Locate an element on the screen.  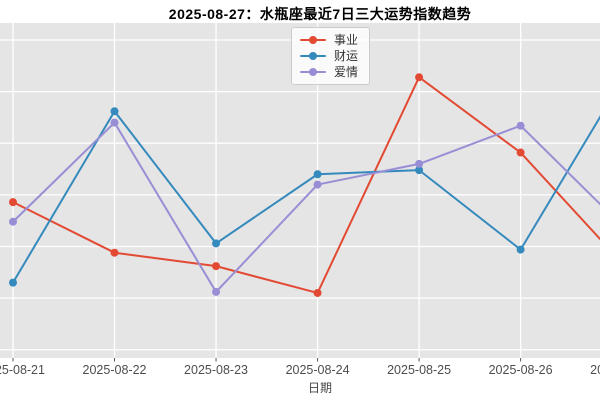
legend-label-career: 事业 is located at coordinates (346, 40).